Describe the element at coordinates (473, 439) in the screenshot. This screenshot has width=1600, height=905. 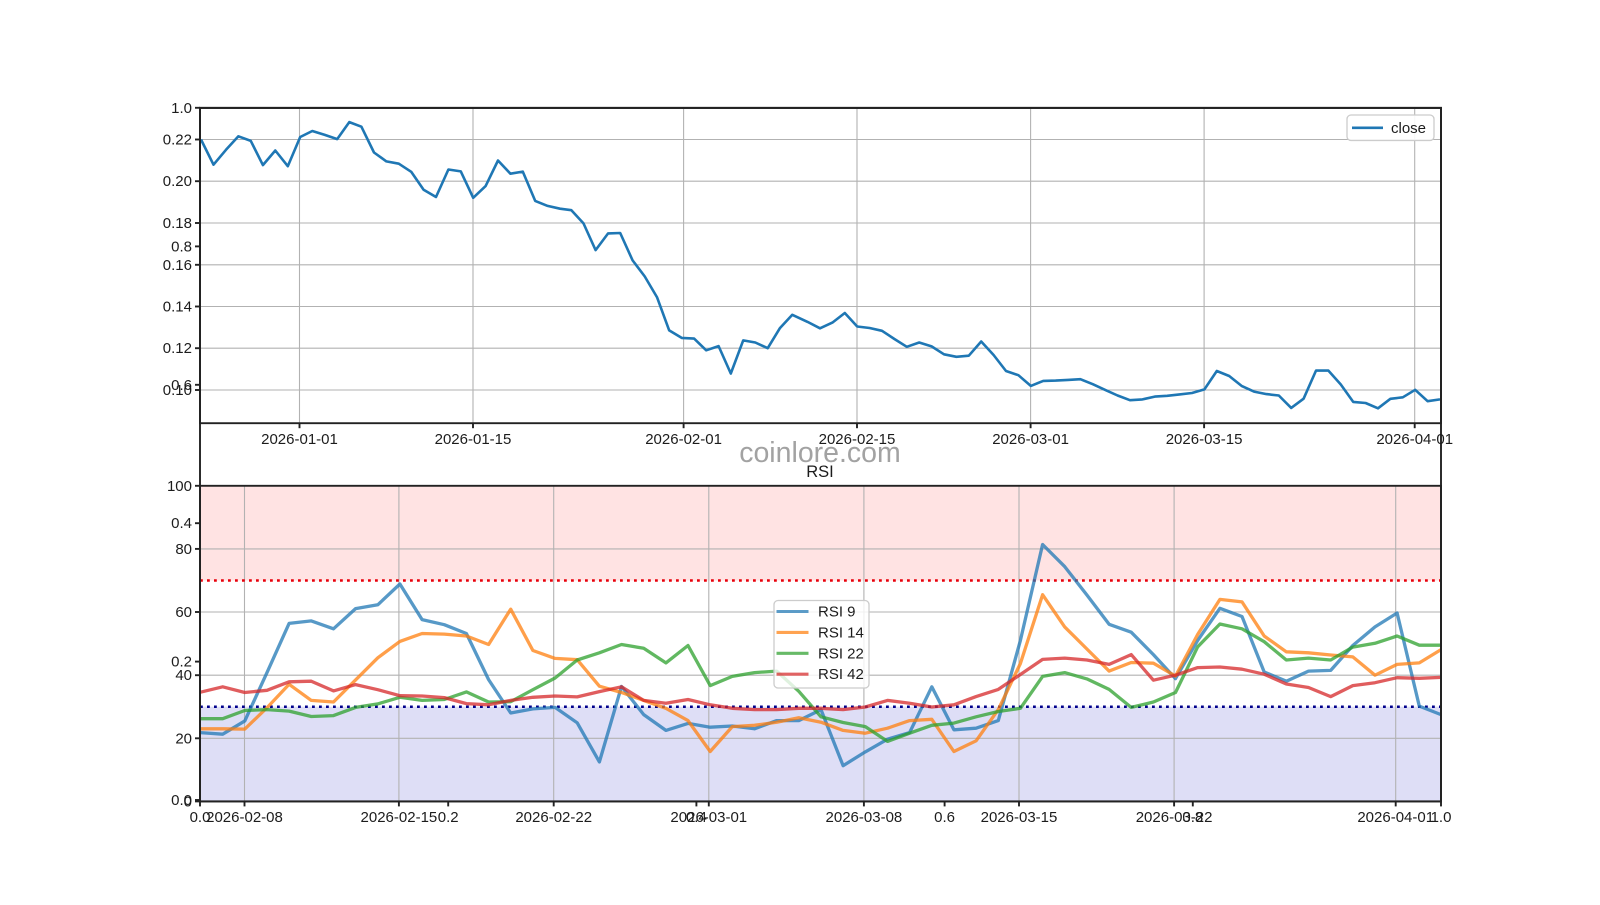
I see `svg-text: 2026-01-15` at that location.